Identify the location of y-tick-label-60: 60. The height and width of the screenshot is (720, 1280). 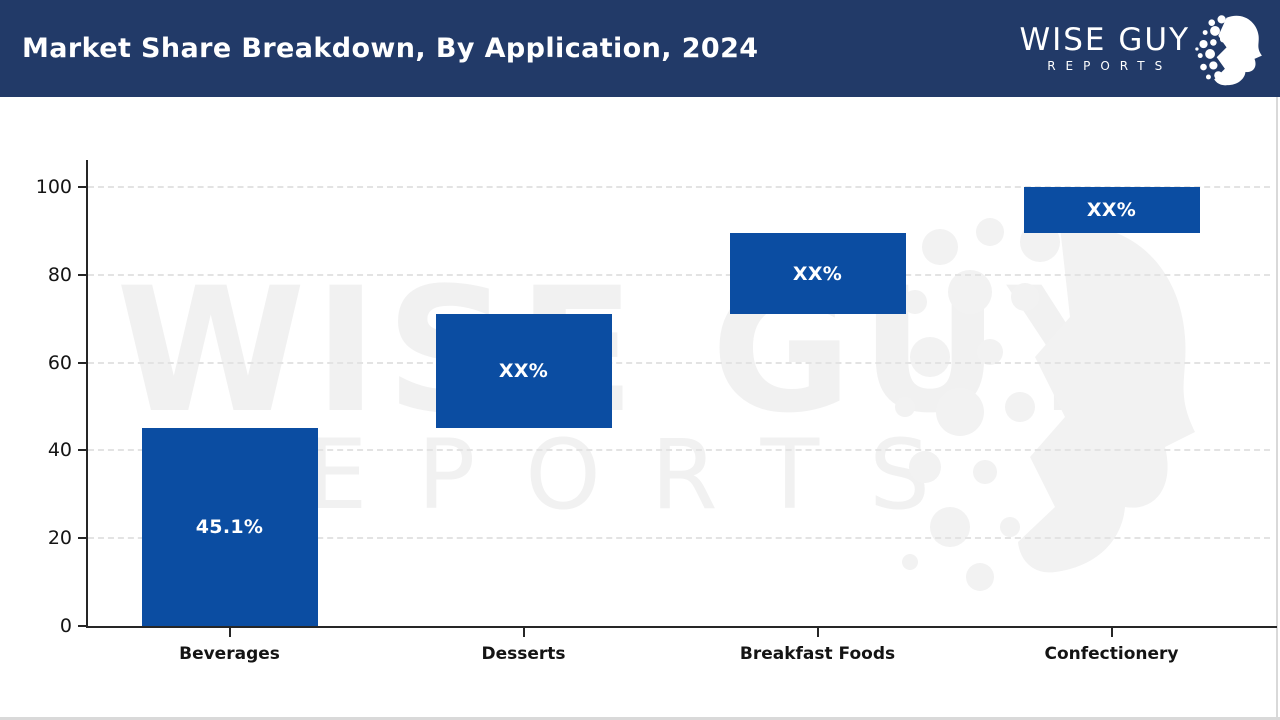
(59, 362).